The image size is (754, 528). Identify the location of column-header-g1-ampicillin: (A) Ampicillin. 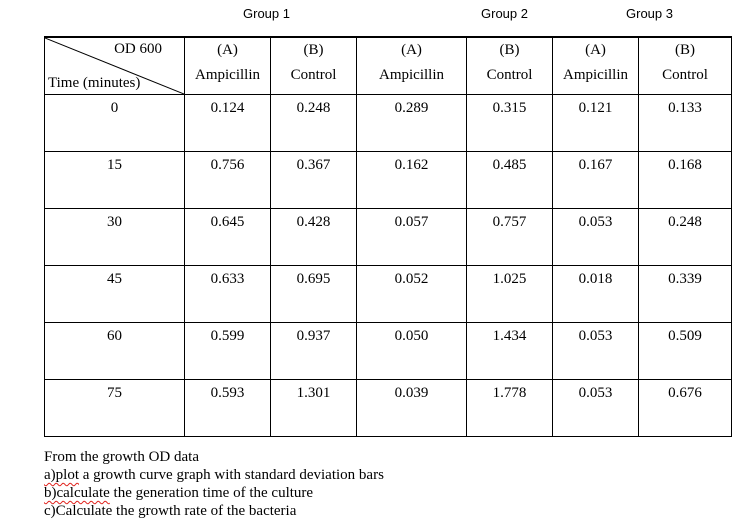
(227, 65).